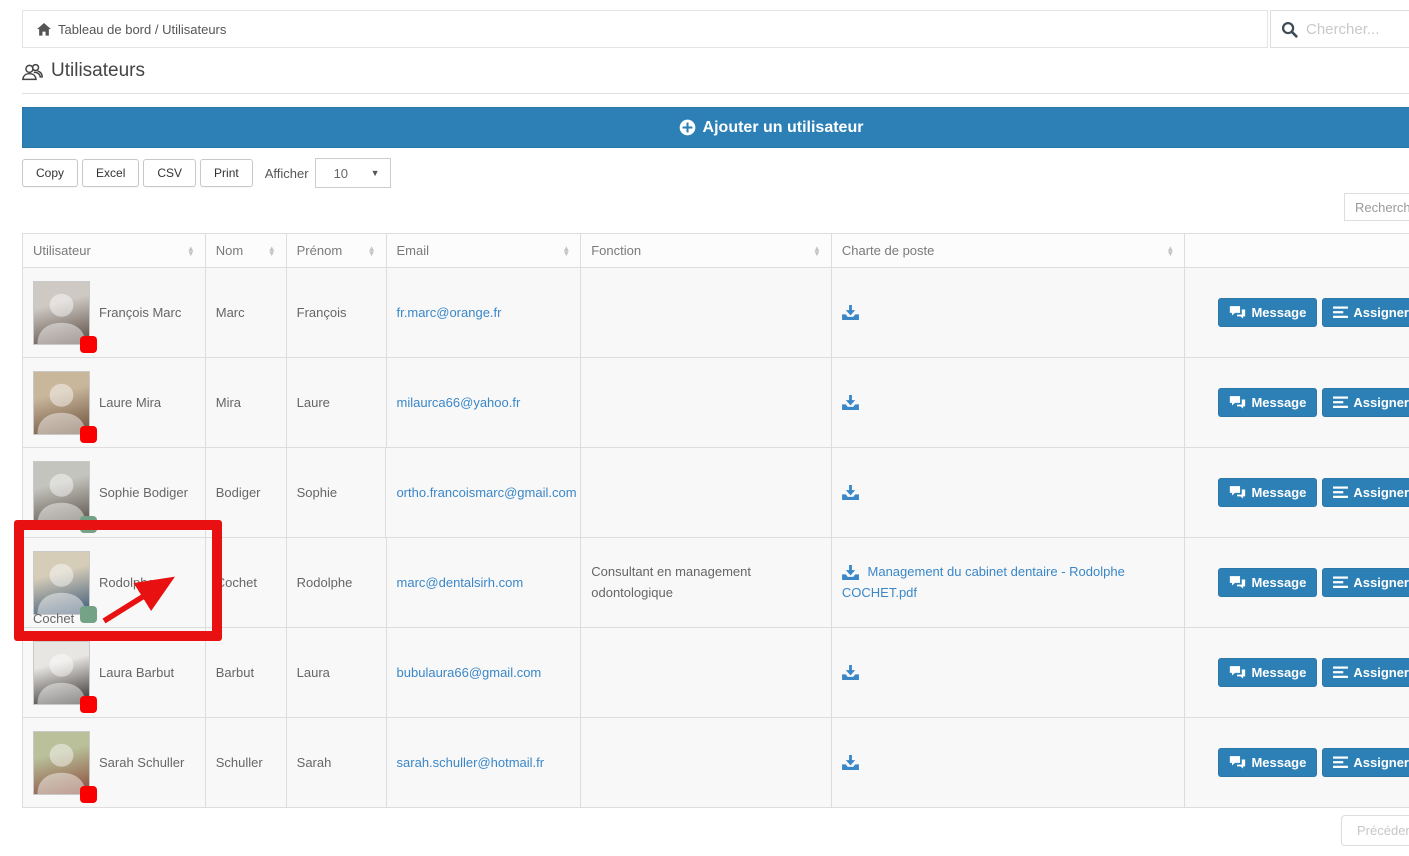 This screenshot has width=1409, height=856. What do you see at coordinates (235, 672) in the screenshot?
I see `nom-value: Barbut` at bounding box center [235, 672].